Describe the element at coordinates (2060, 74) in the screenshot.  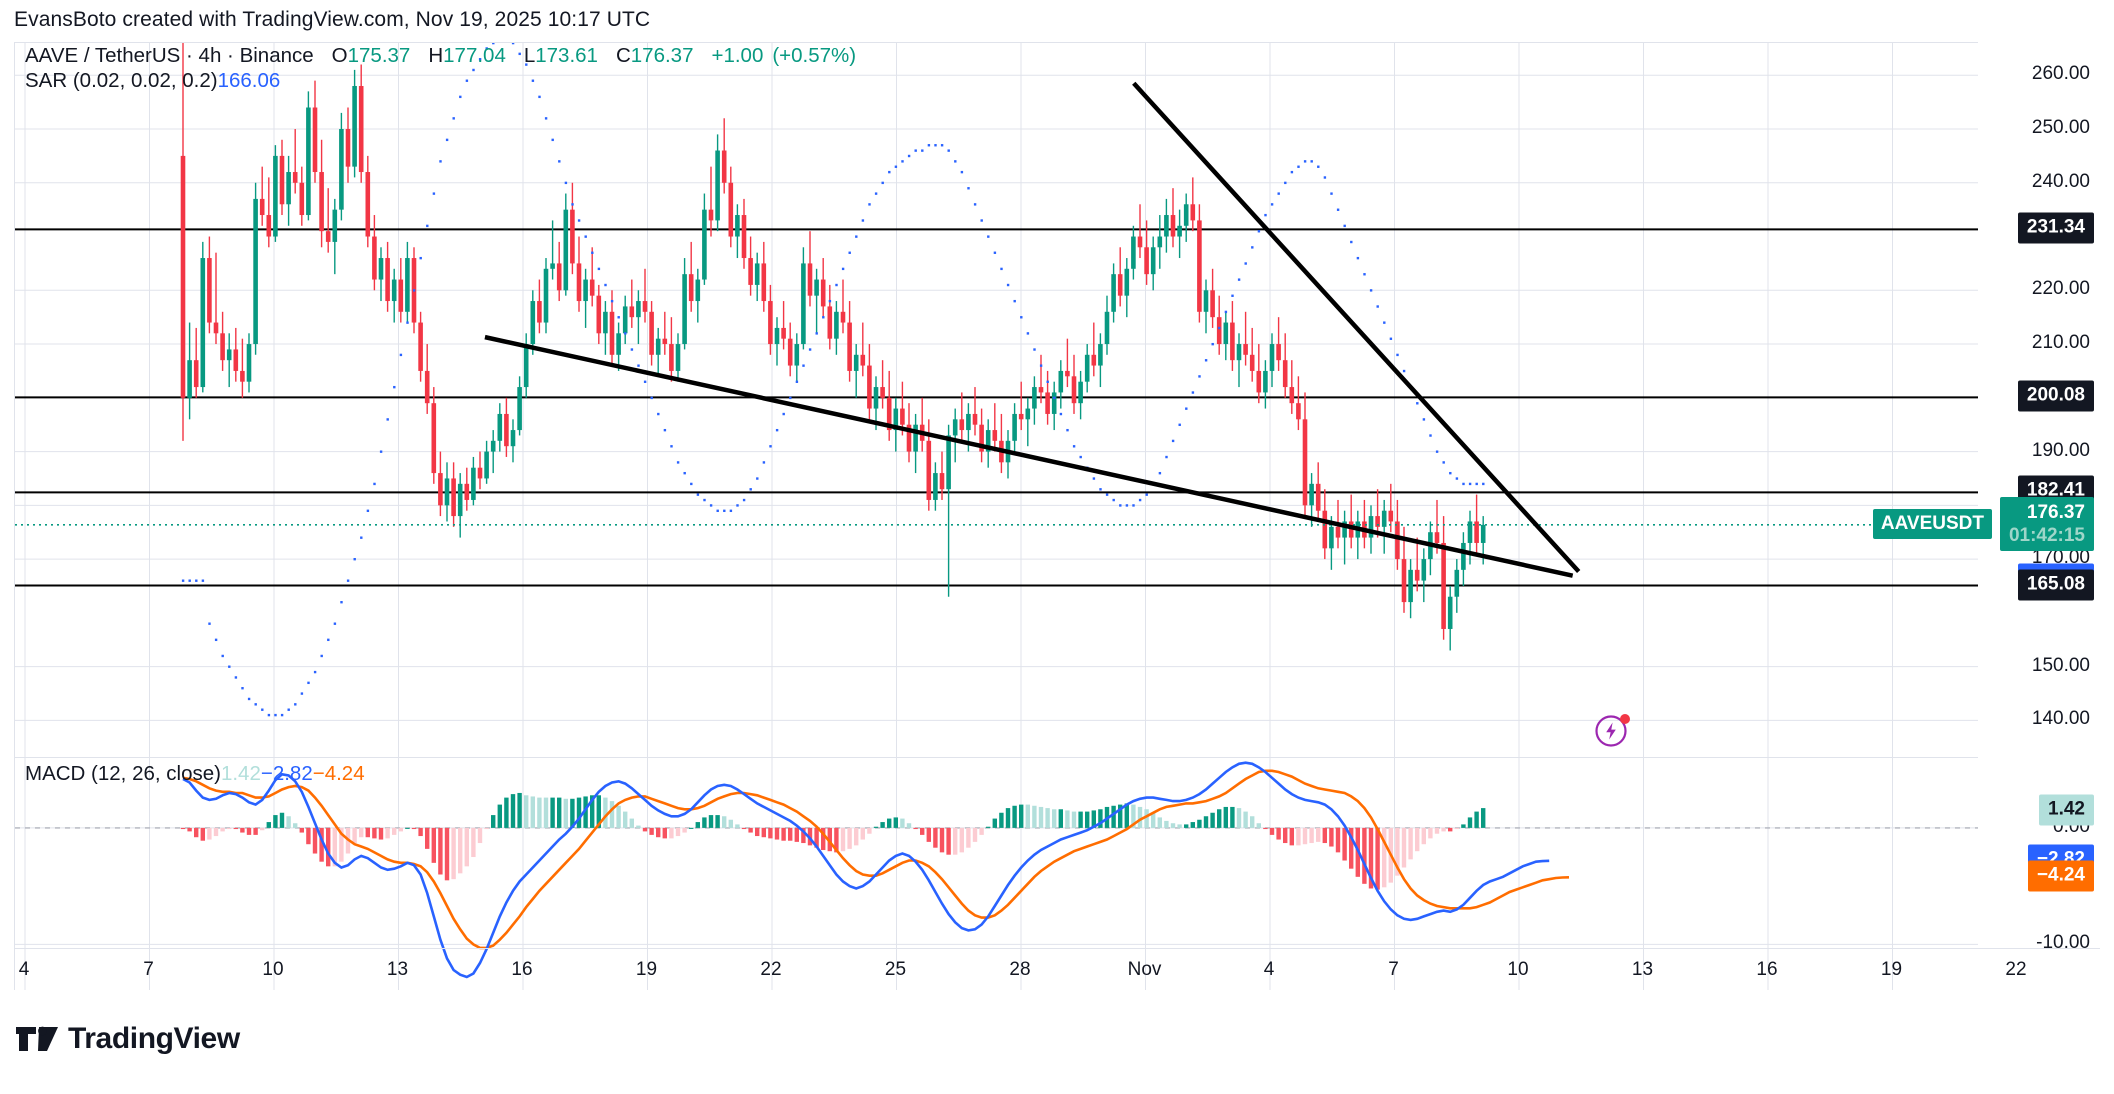
I see `price-axis-tick: 260.00` at that location.